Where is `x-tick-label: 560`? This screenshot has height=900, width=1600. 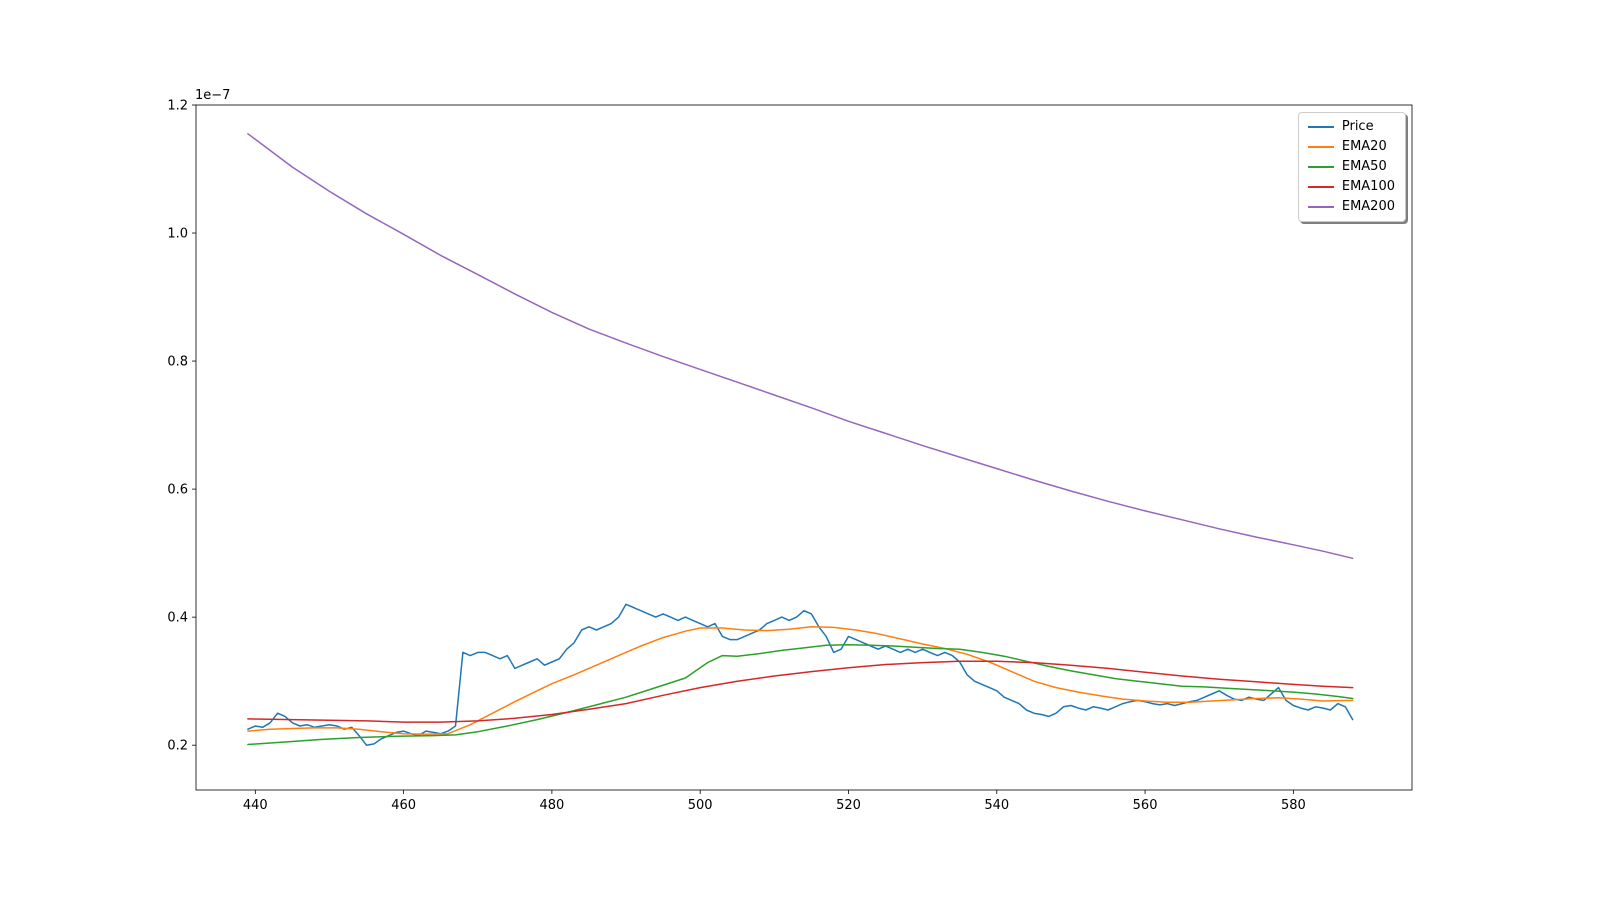
x-tick-label: 560 is located at coordinates (1145, 805).